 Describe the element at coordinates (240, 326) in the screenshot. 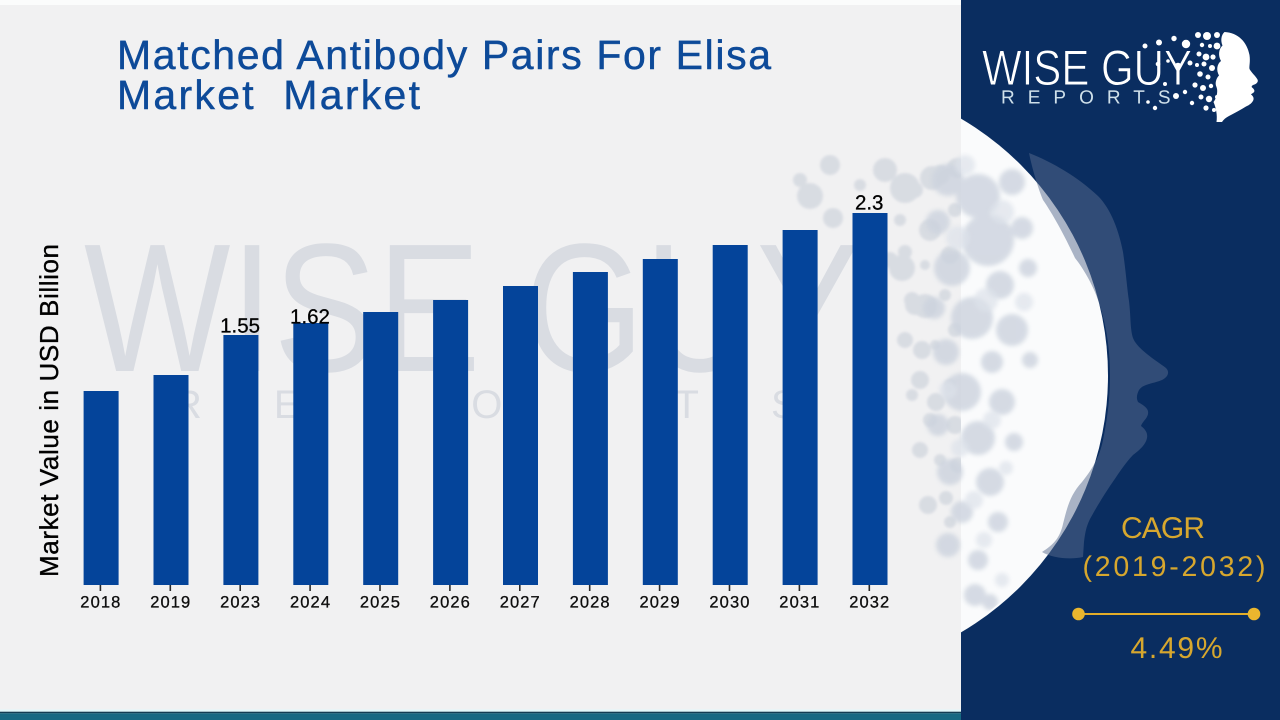

I see `svg-text: 1.55` at that location.